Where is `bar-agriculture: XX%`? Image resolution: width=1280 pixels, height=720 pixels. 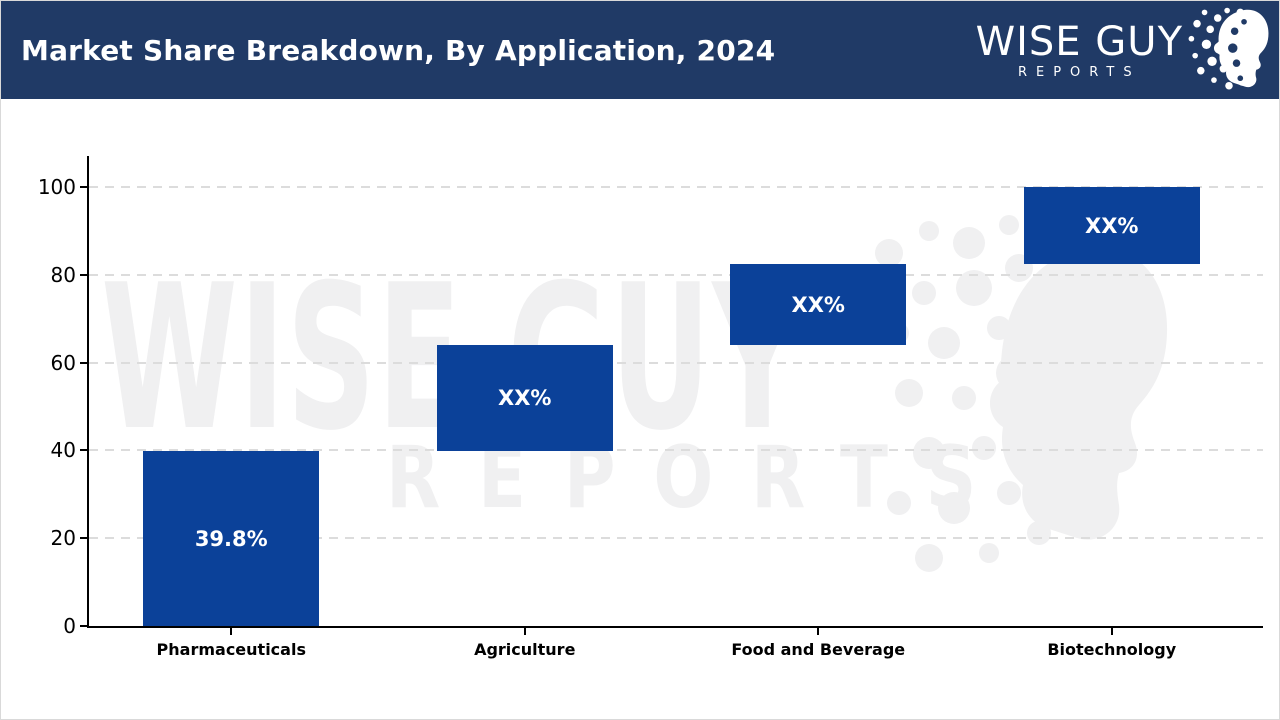 bar-agriculture: XX% is located at coordinates (524, 398).